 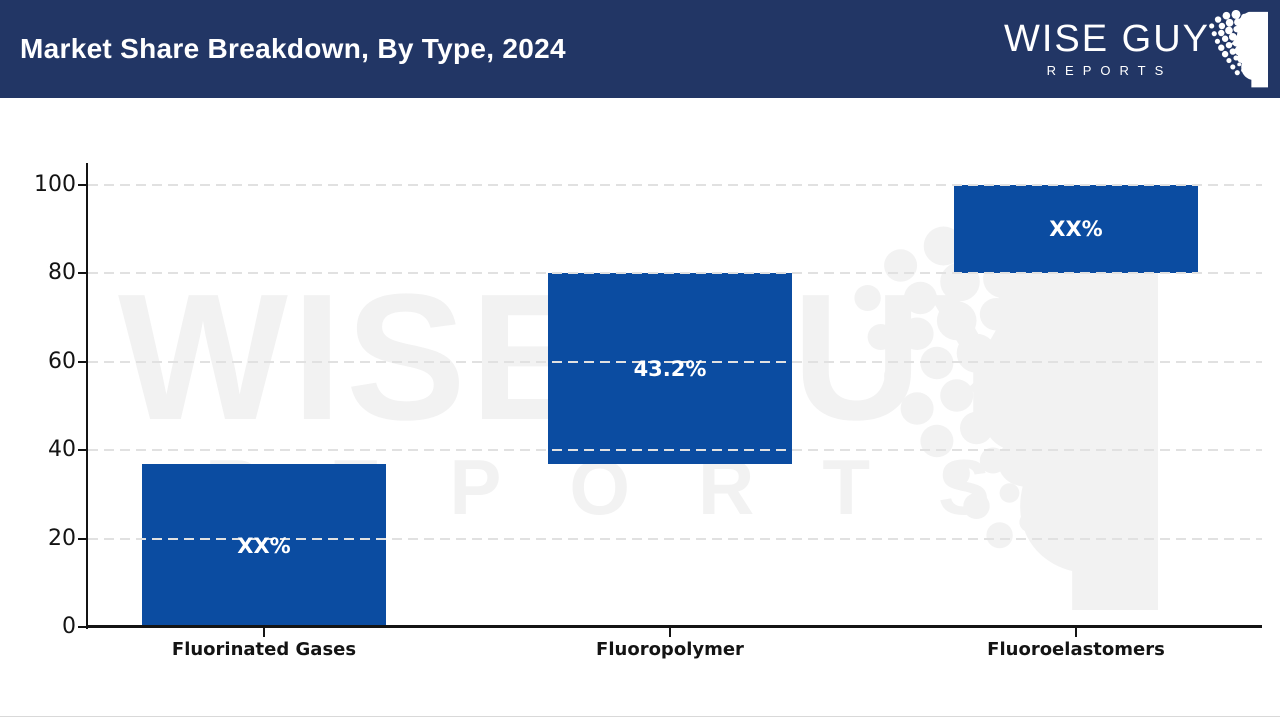 What do you see at coordinates (1006, 415) in the screenshot?
I see `watermark-face-icon` at bounding box center [1006, 415].